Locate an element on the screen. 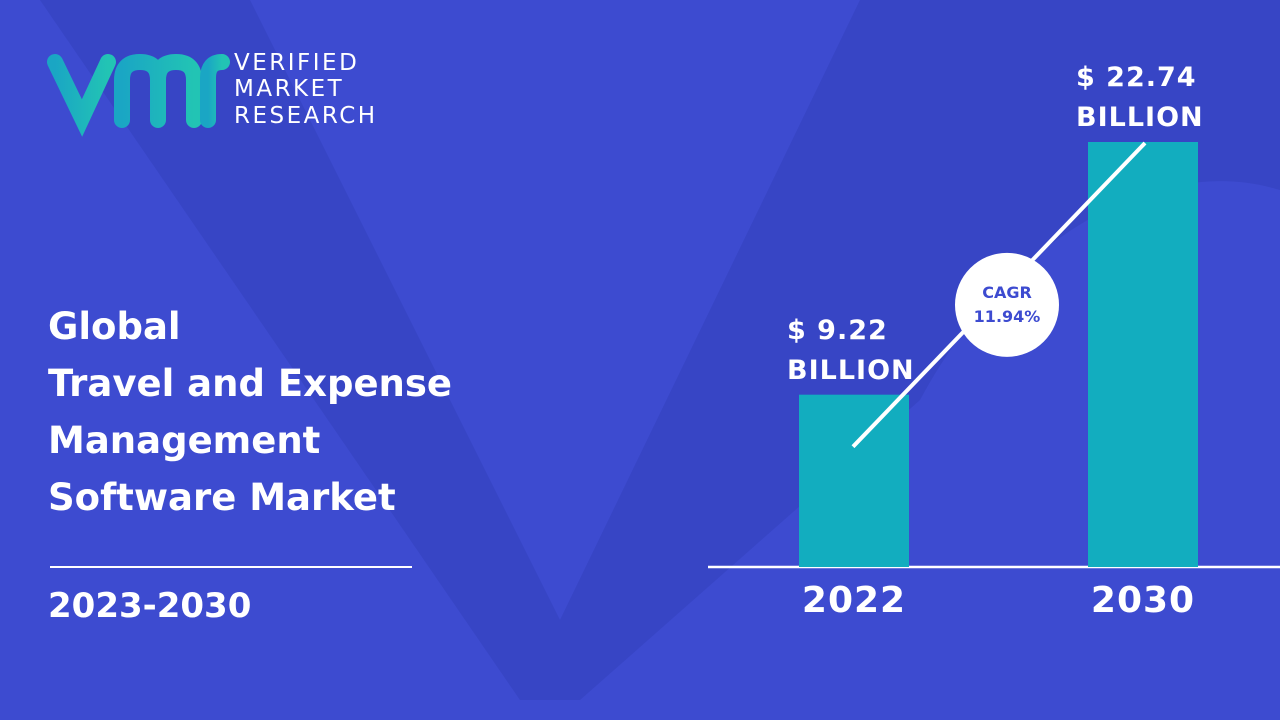 The height and width of the screenshot is (720, 1280). logo-text: RESEARCH is located at coordinates (306, 116).